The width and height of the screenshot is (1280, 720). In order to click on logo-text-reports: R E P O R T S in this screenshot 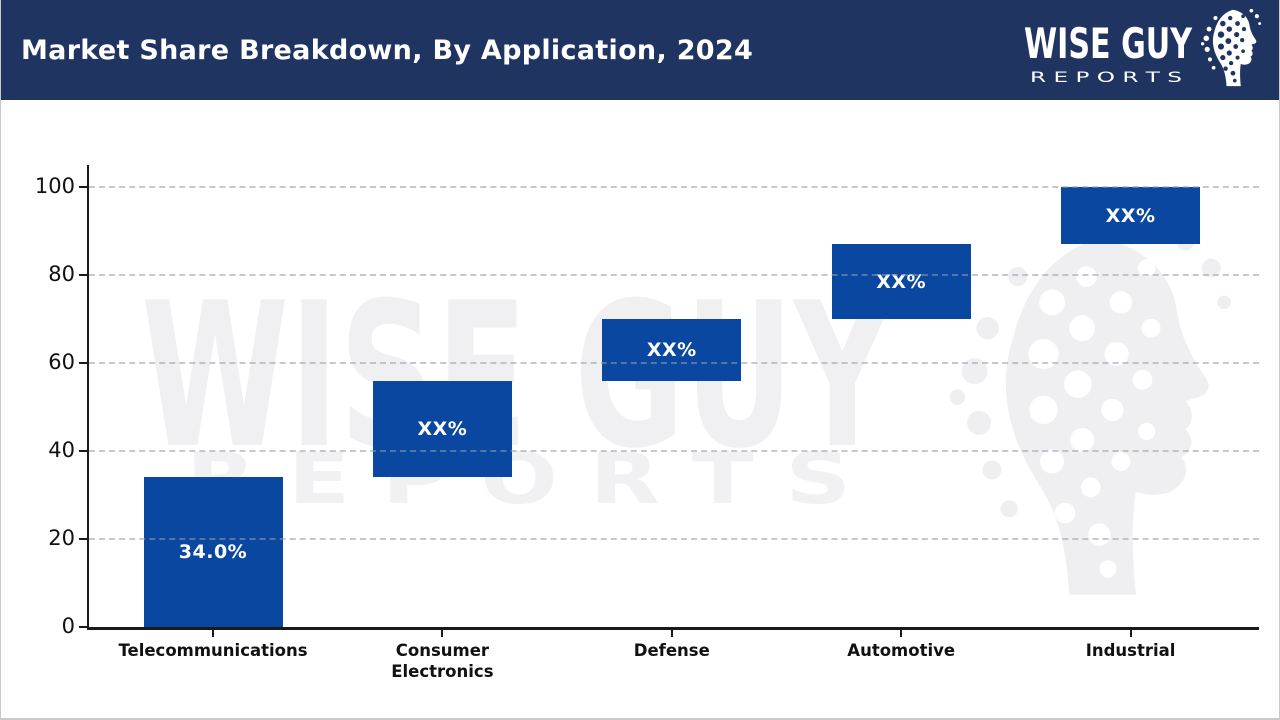, I will do `click(1106, 78)`.